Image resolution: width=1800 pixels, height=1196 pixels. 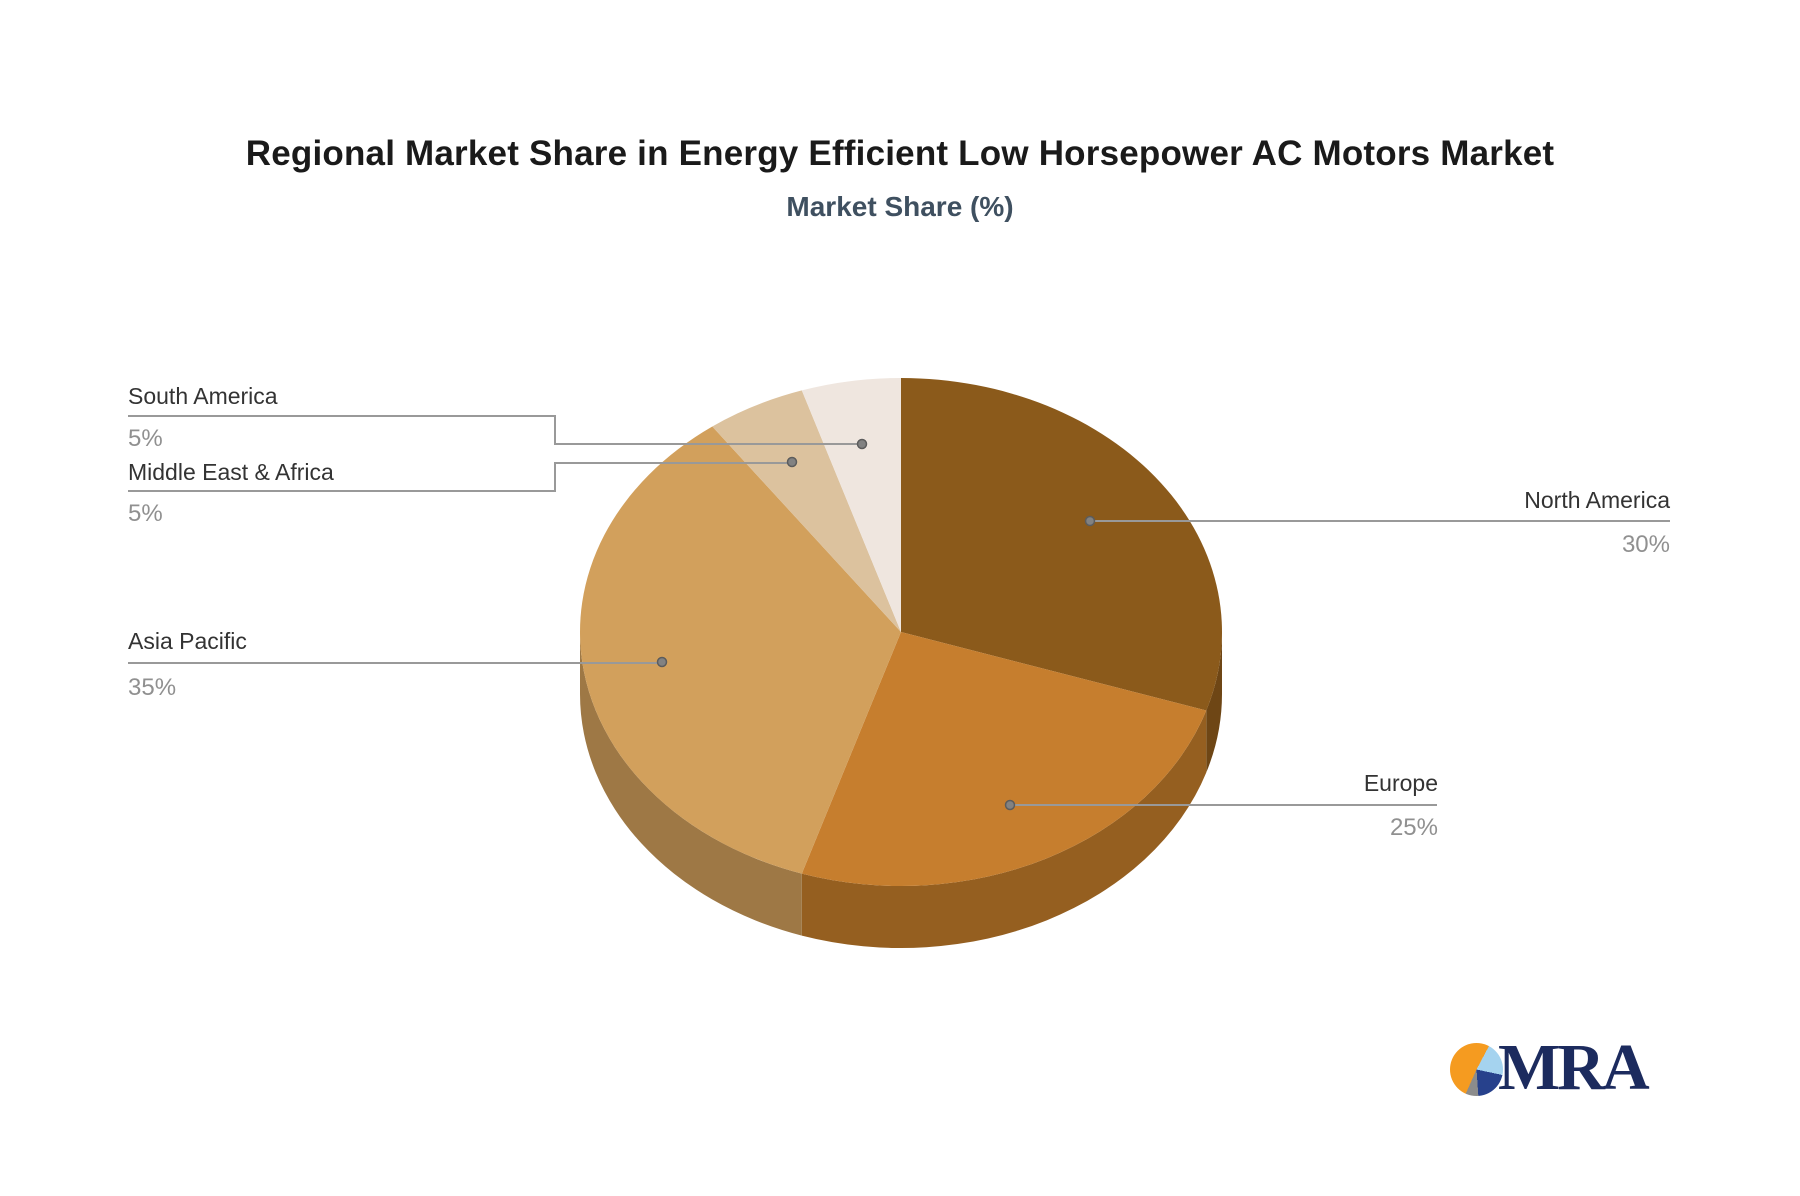 I want to click on pie-slice-asia-pacific, so click(x=740, y=650).